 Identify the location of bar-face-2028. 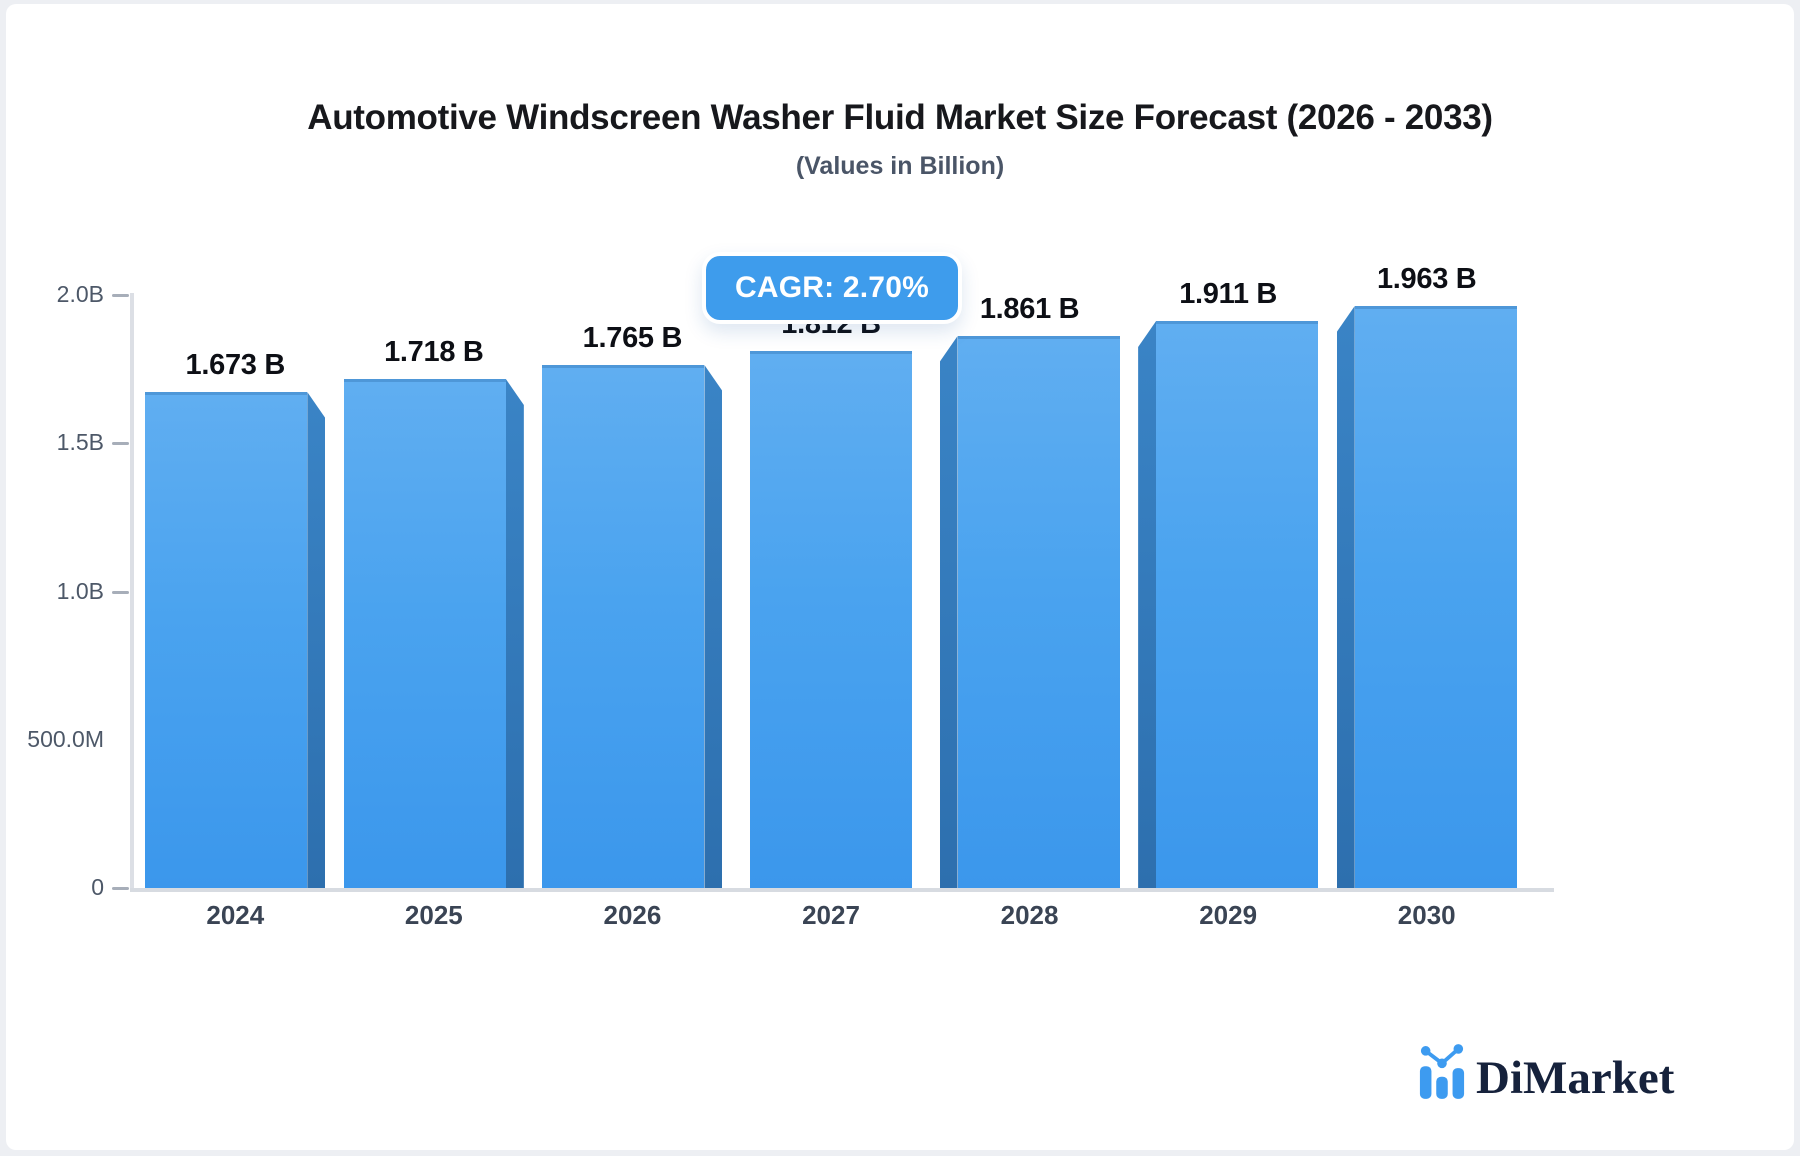
(1038, 612).